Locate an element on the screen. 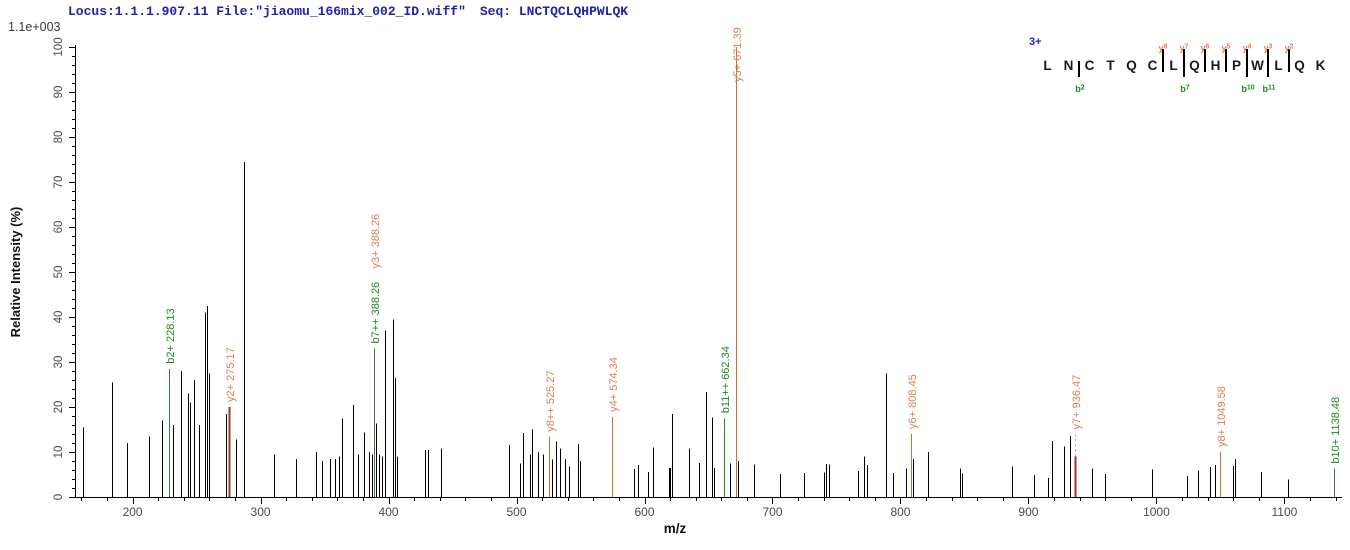  y-ion-label-y7: y7 is located at coordinates (1184, 47).